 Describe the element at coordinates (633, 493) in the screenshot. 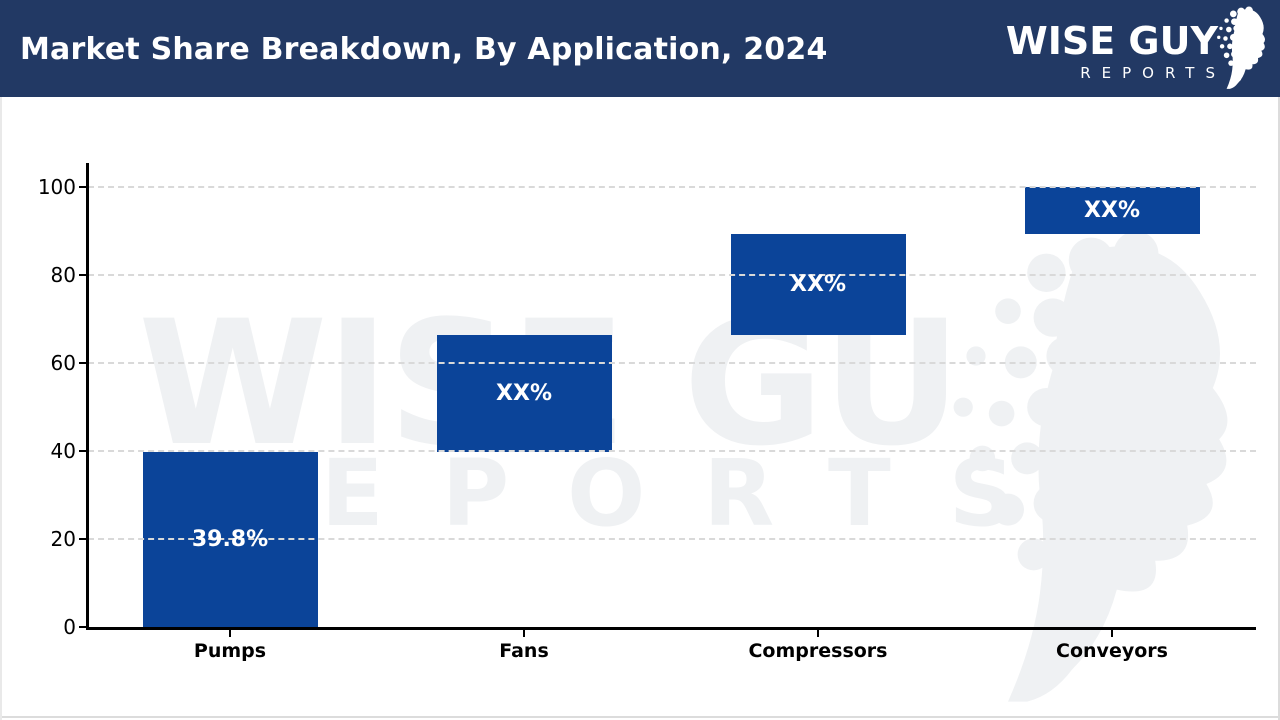

I see `watermark-reports-text: REPORTS` at that location.